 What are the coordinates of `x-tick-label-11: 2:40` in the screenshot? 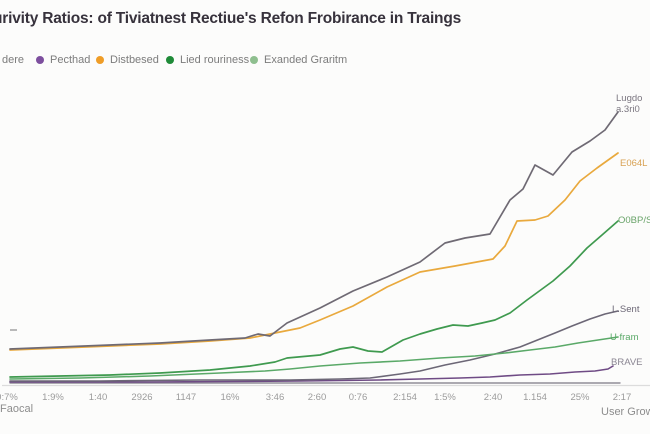 It's located at (493, 397).